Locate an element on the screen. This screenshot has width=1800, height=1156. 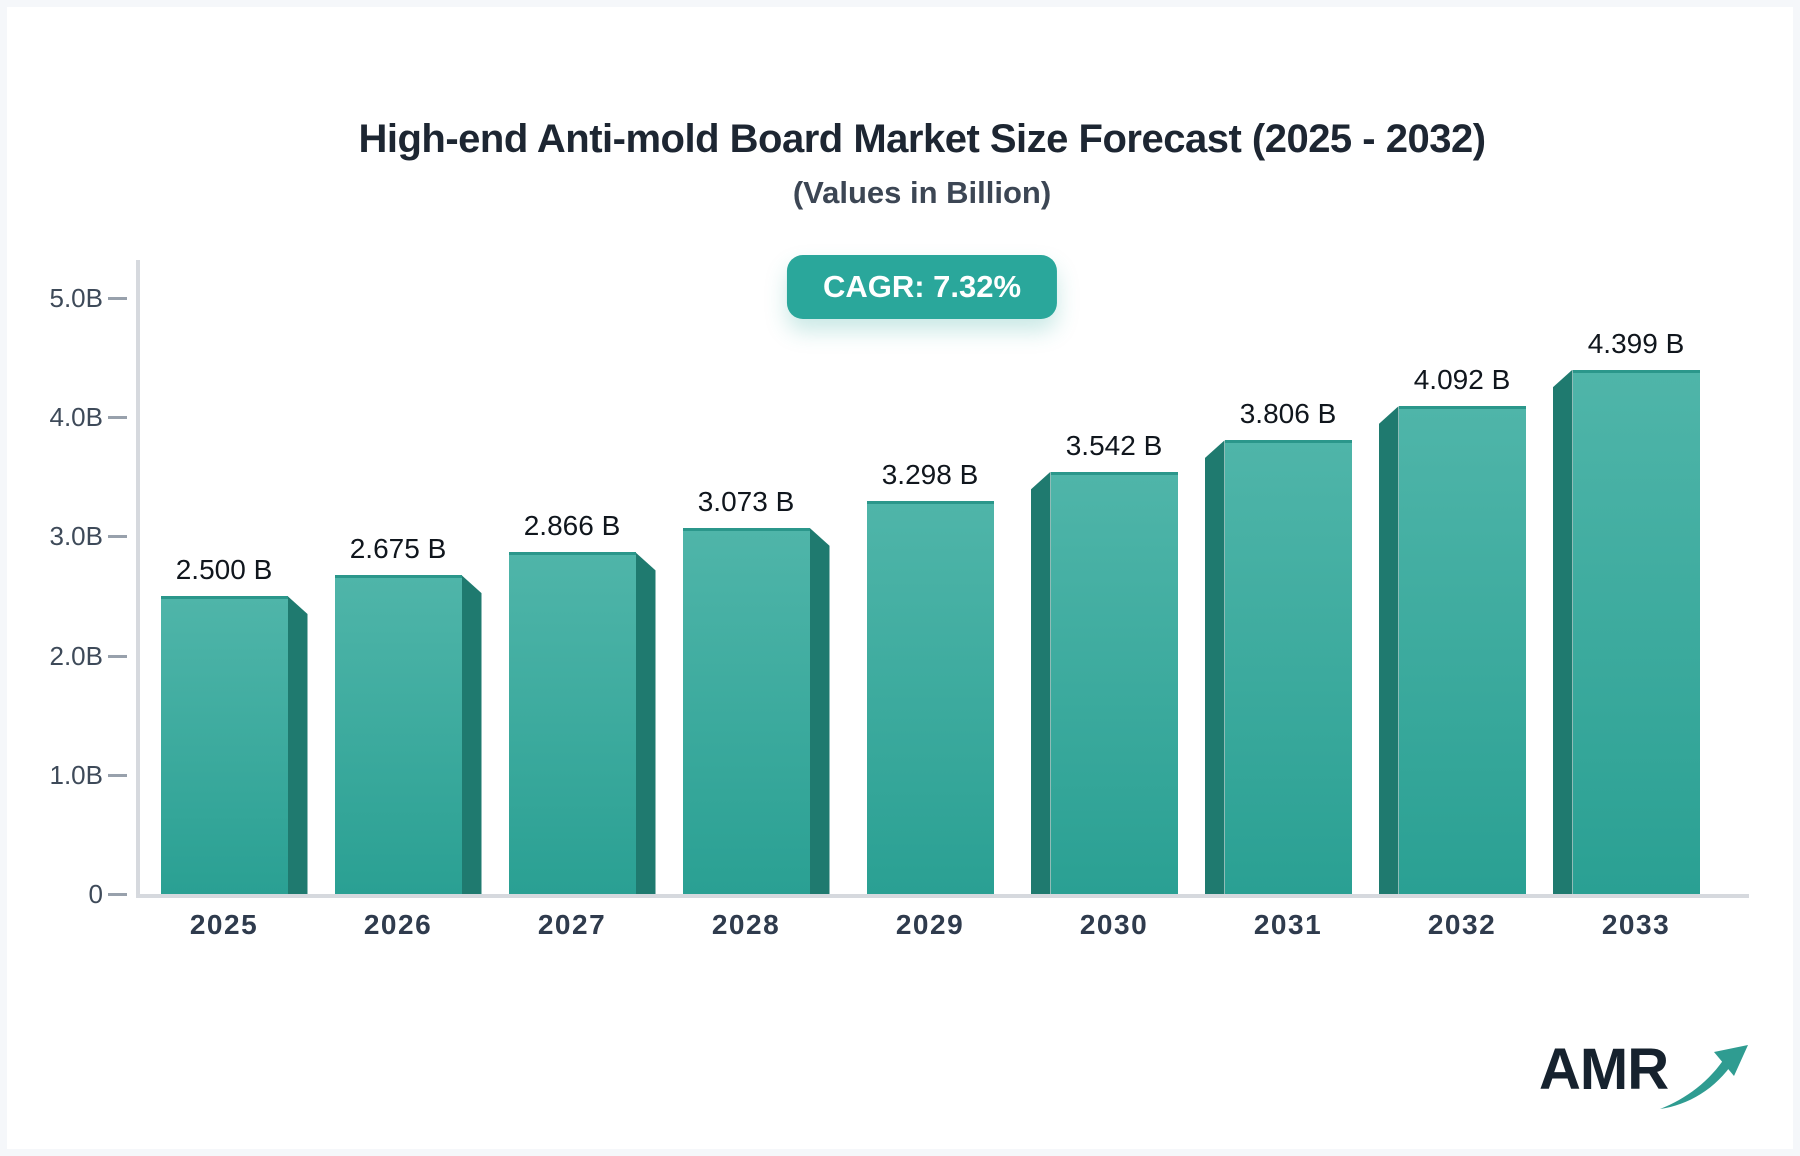
y-tick-label: 3.0B is located at coordinates (76, 536).